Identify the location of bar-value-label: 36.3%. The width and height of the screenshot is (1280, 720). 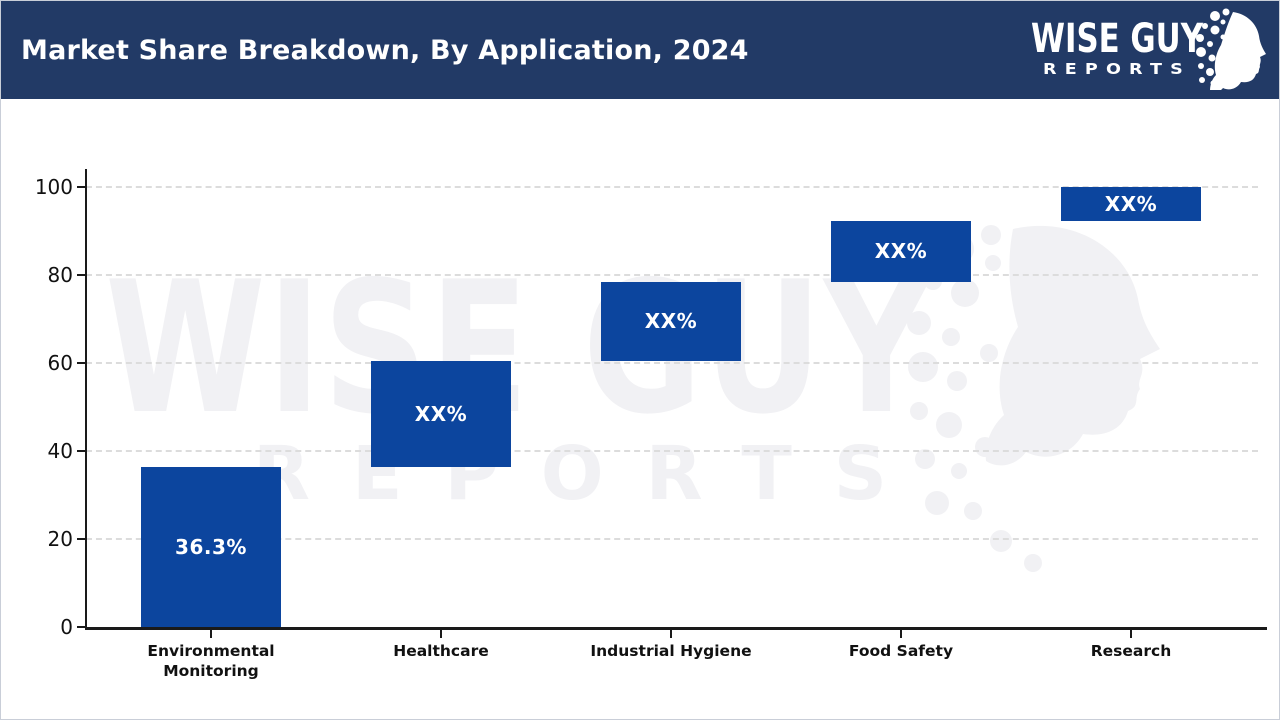
(211, 547).